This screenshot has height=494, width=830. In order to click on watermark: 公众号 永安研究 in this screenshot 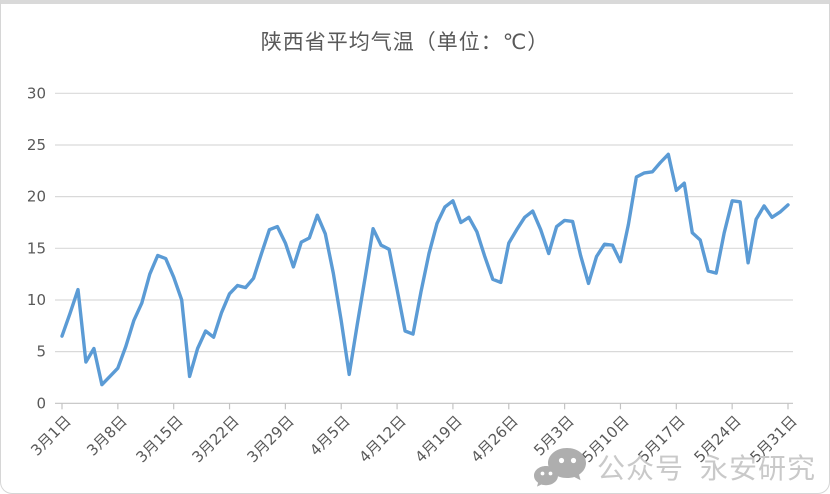, I will do `click(674, 467)`.